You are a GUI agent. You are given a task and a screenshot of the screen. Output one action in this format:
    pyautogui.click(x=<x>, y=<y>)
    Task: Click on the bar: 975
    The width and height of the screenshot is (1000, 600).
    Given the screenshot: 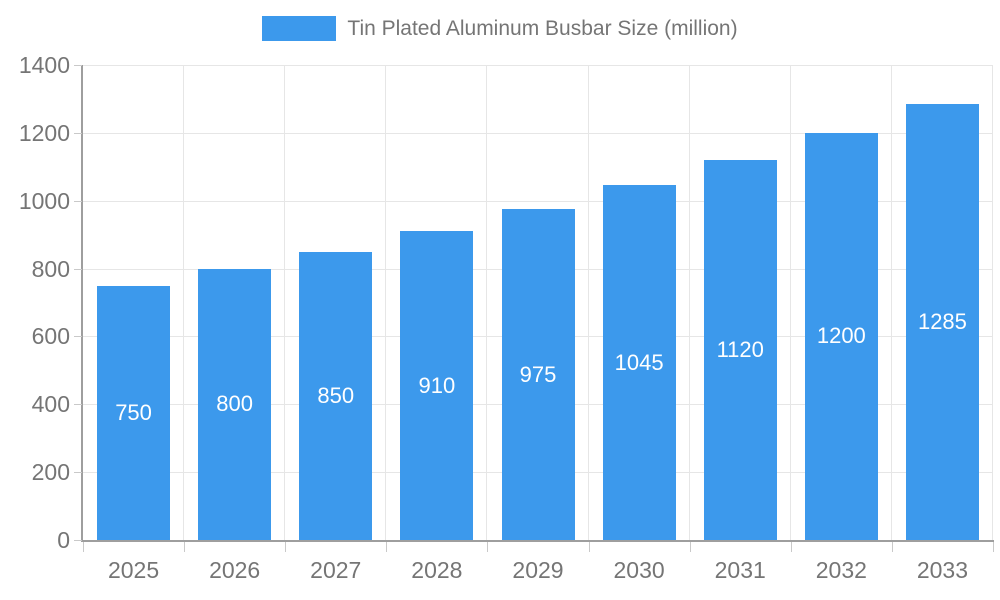 What is the action you would take?
    pyautogui.click(x=538, y=374)
    